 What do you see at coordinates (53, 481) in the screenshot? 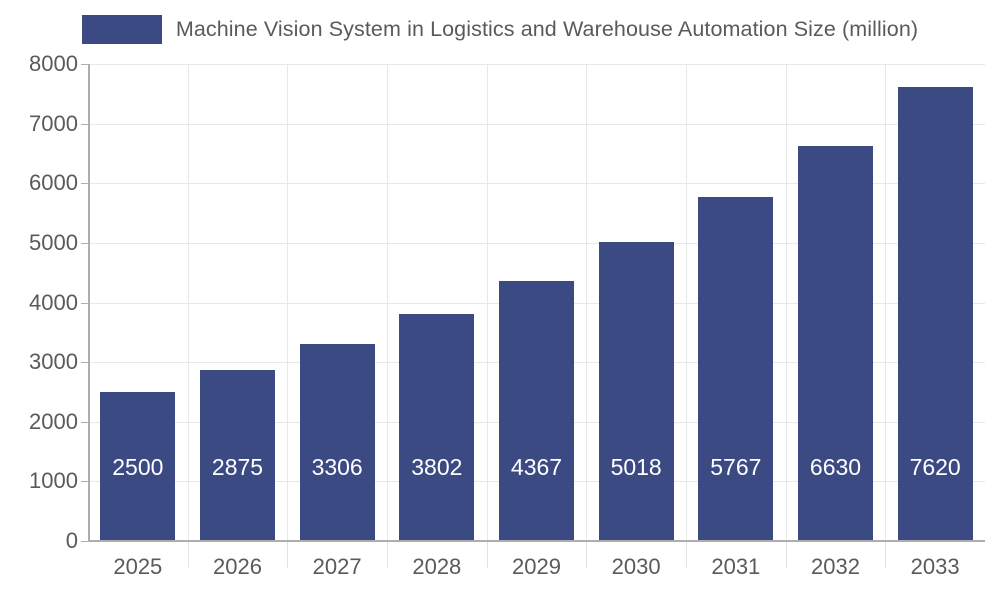
I see `y-axis-tick-label: 1000` at bounding box center [53, 481].